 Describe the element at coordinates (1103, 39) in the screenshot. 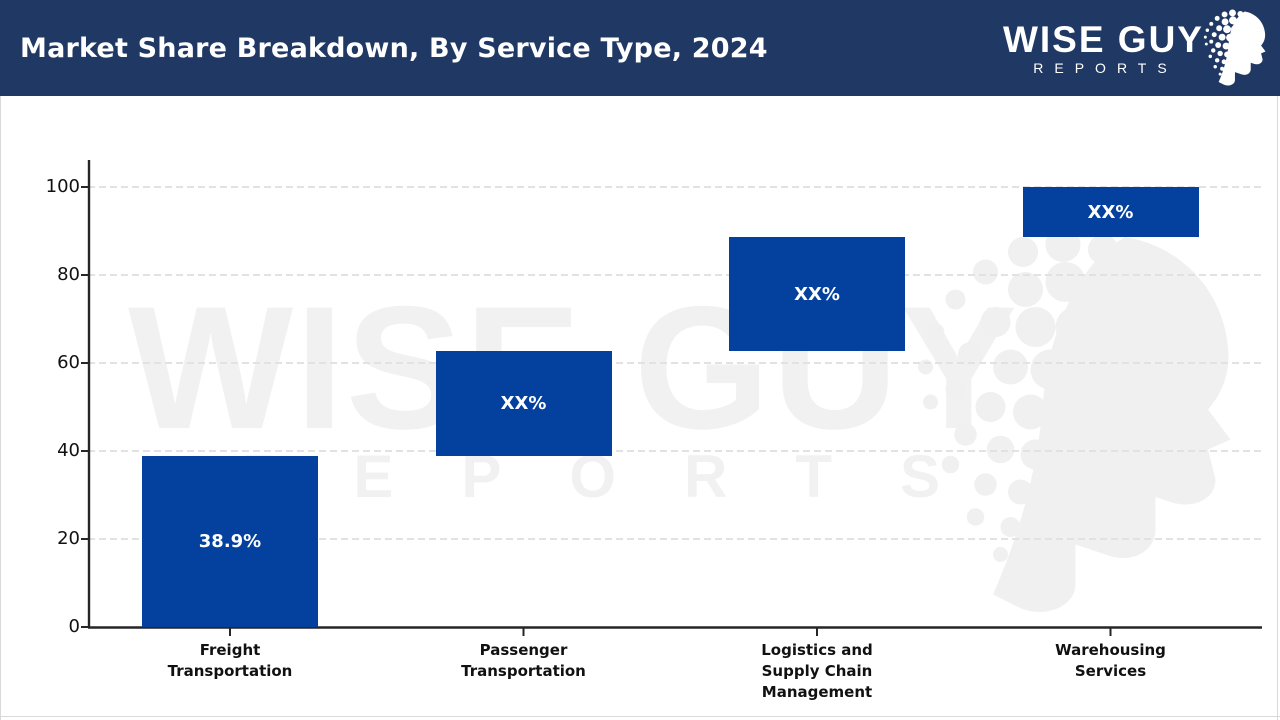

I see `logo-name: WISE GUY` at that location.